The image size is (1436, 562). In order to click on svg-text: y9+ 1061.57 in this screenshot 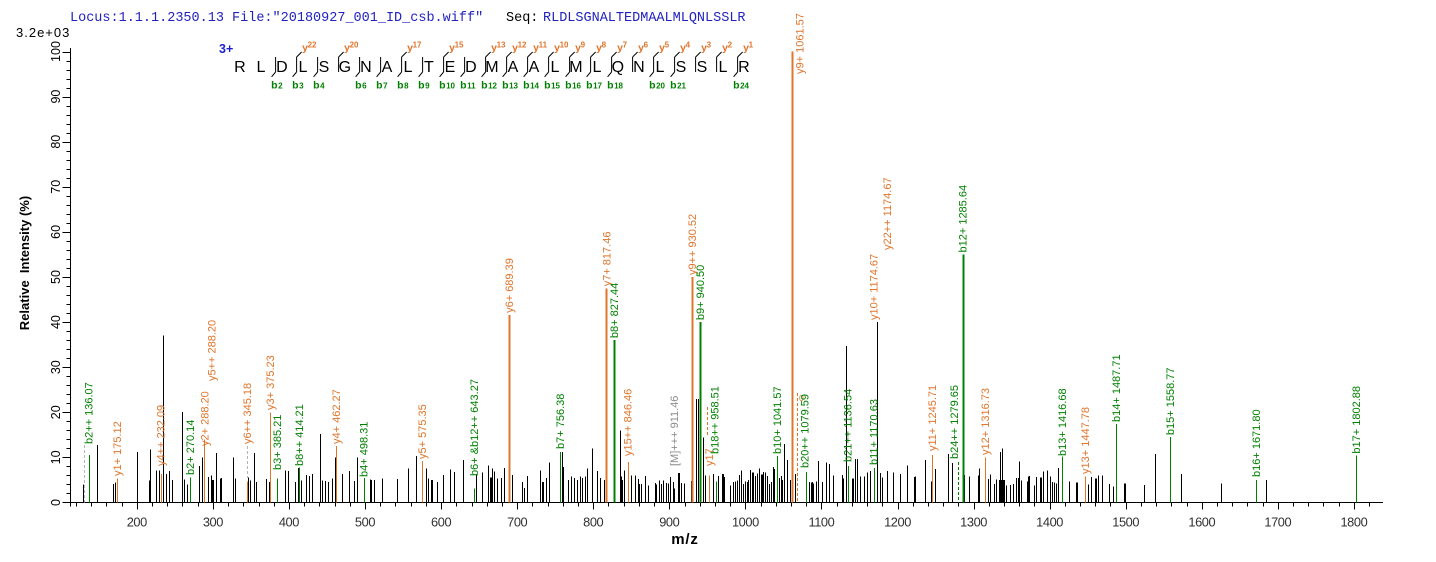, I will do `click(801, 43)`.